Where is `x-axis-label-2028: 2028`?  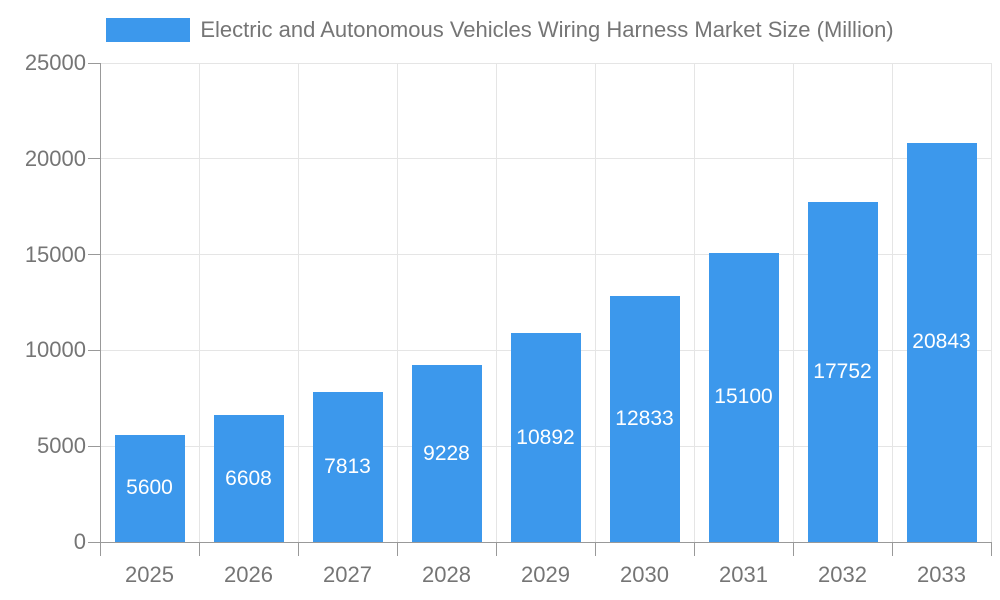 x-axis-label-2028: 2028 is located at coordinates (446, 574).